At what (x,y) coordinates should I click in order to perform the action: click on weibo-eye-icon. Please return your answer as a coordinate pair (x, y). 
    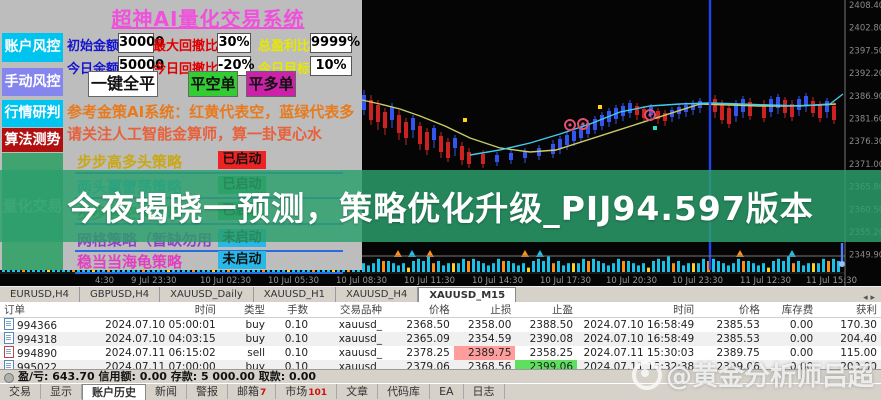
    Looking at the image, I should click on (647, 374).